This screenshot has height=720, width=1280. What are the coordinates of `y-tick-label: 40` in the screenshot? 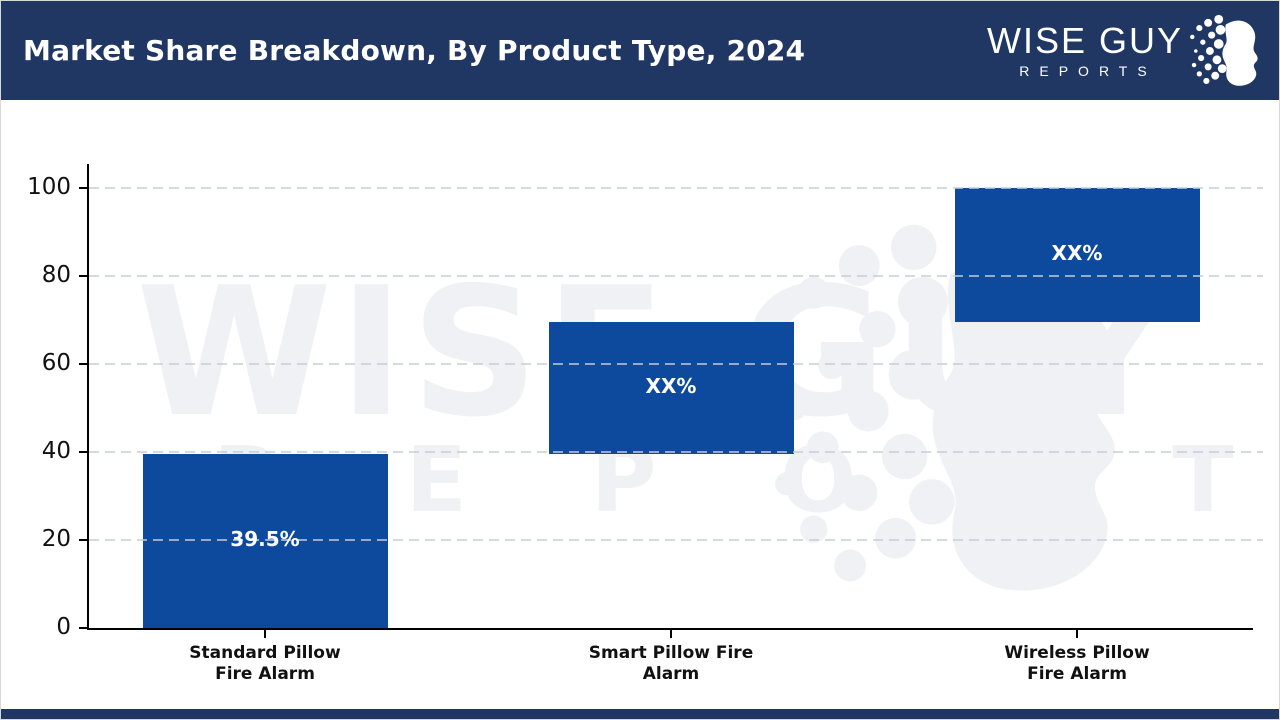 It's located at (56, 451).